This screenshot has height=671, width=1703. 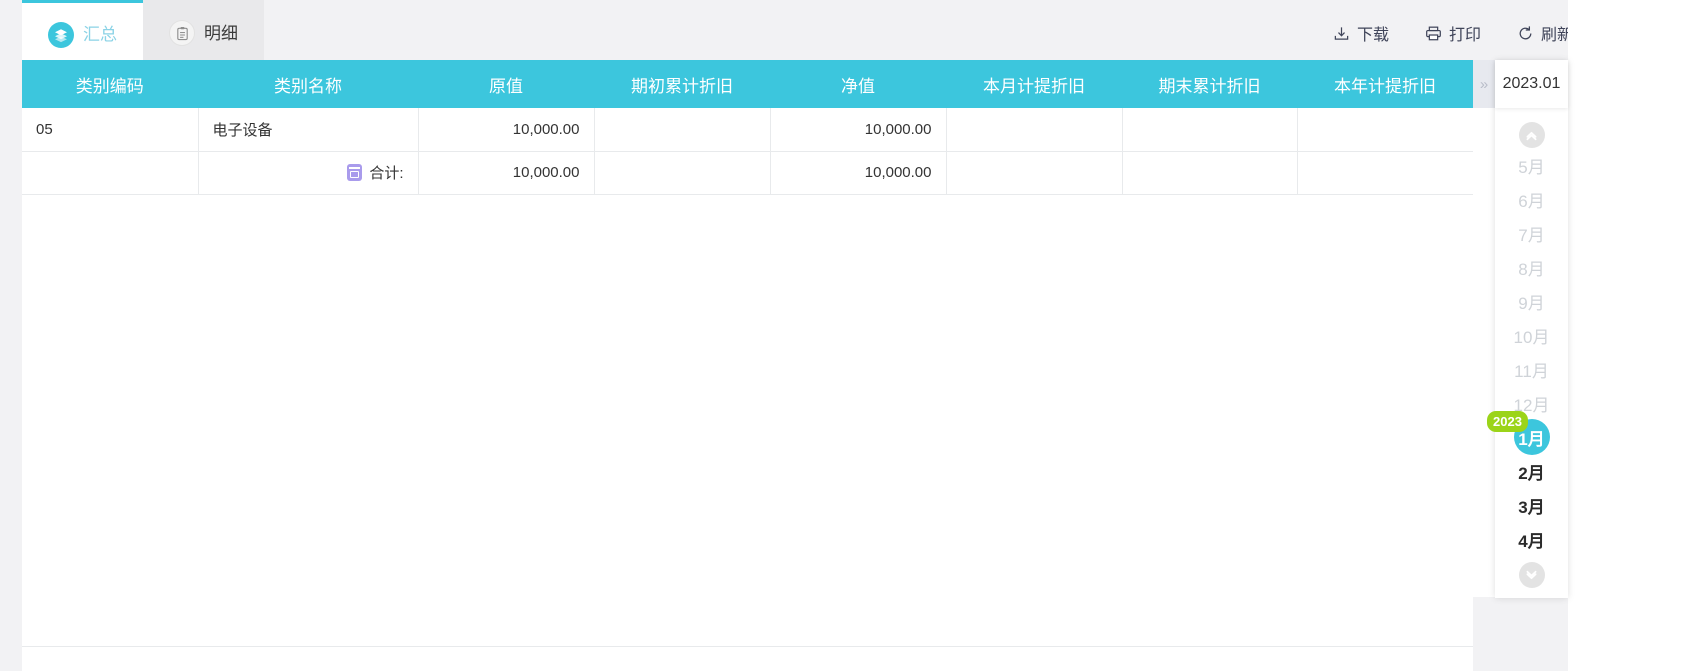 What do you see at coordinates (1531, 303) in the screenshot?
I see `month-item-9: 9月` at bounding box center [1531, 303].